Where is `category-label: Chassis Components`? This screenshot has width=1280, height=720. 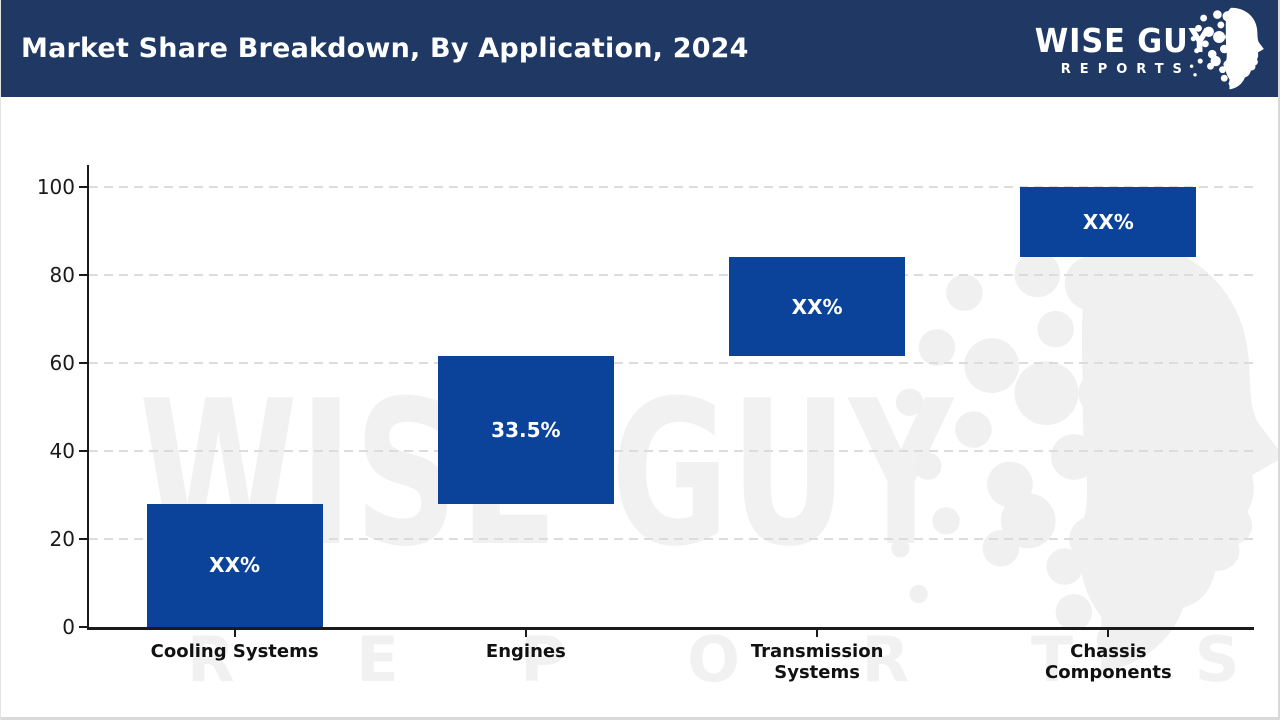 category-label: Chassis Components is located at coordinates (1108, 662).